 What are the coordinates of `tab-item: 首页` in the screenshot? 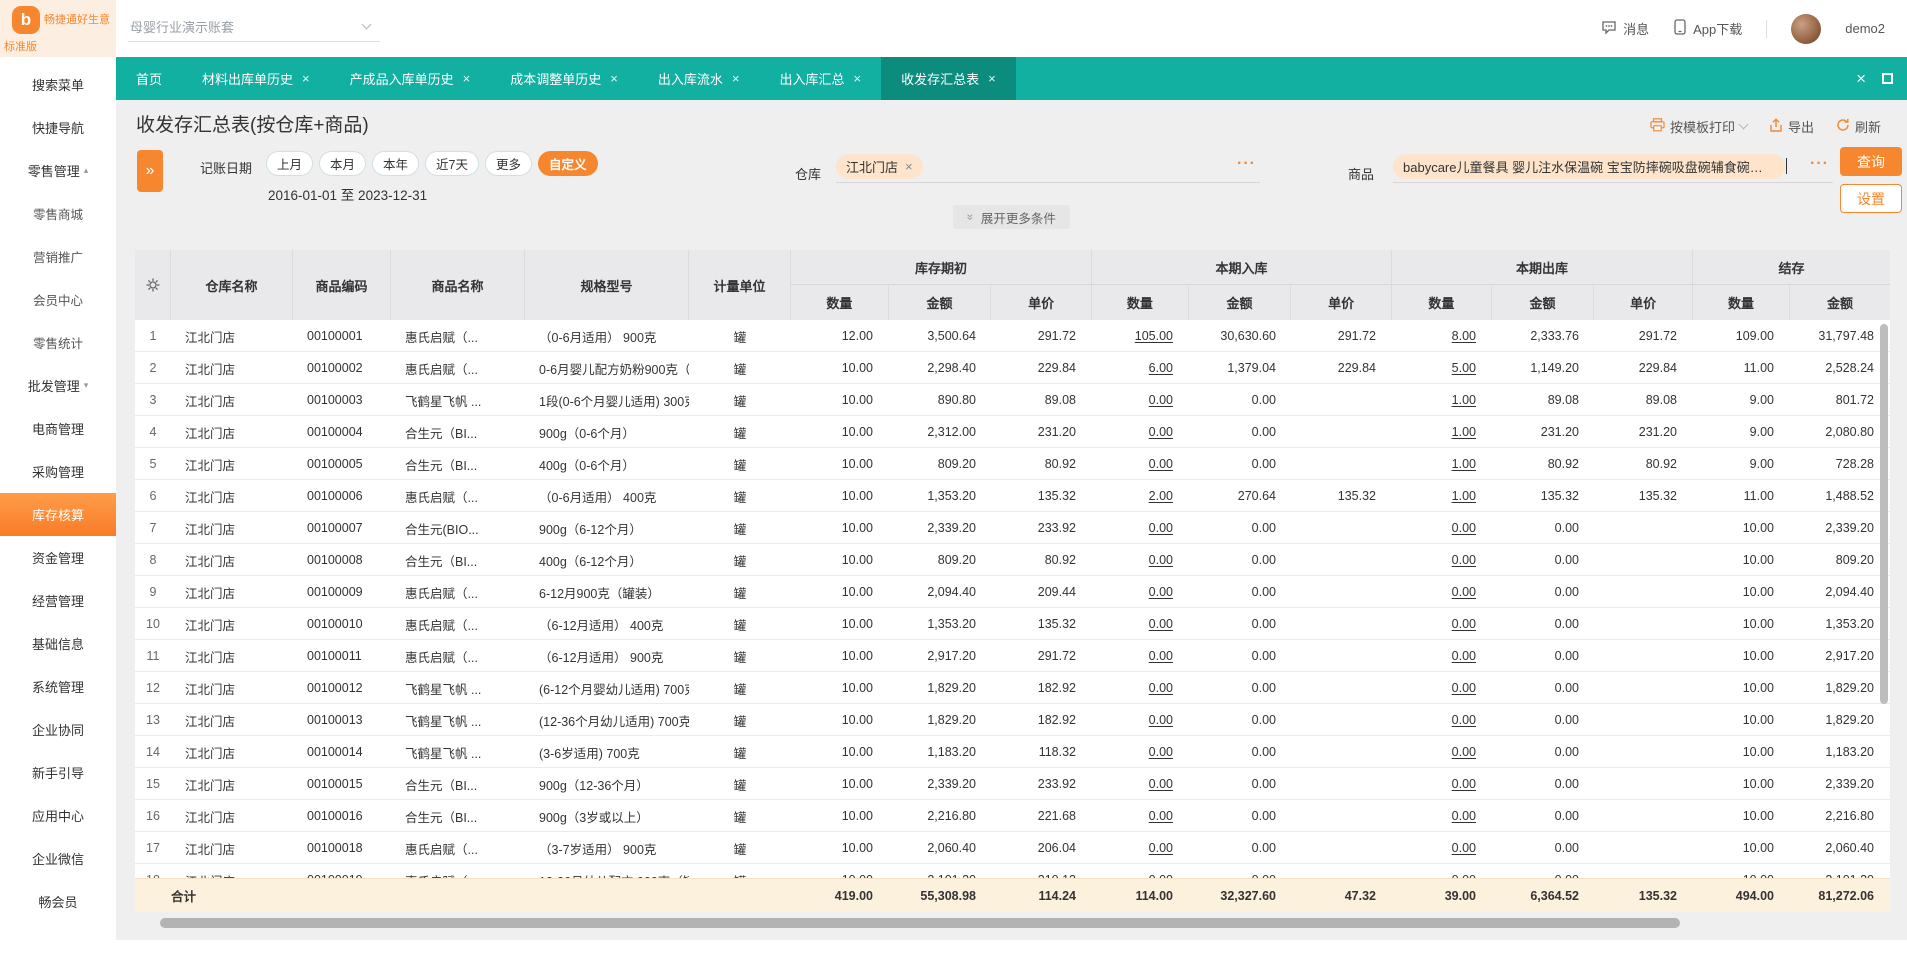 It's located at (149, 78).